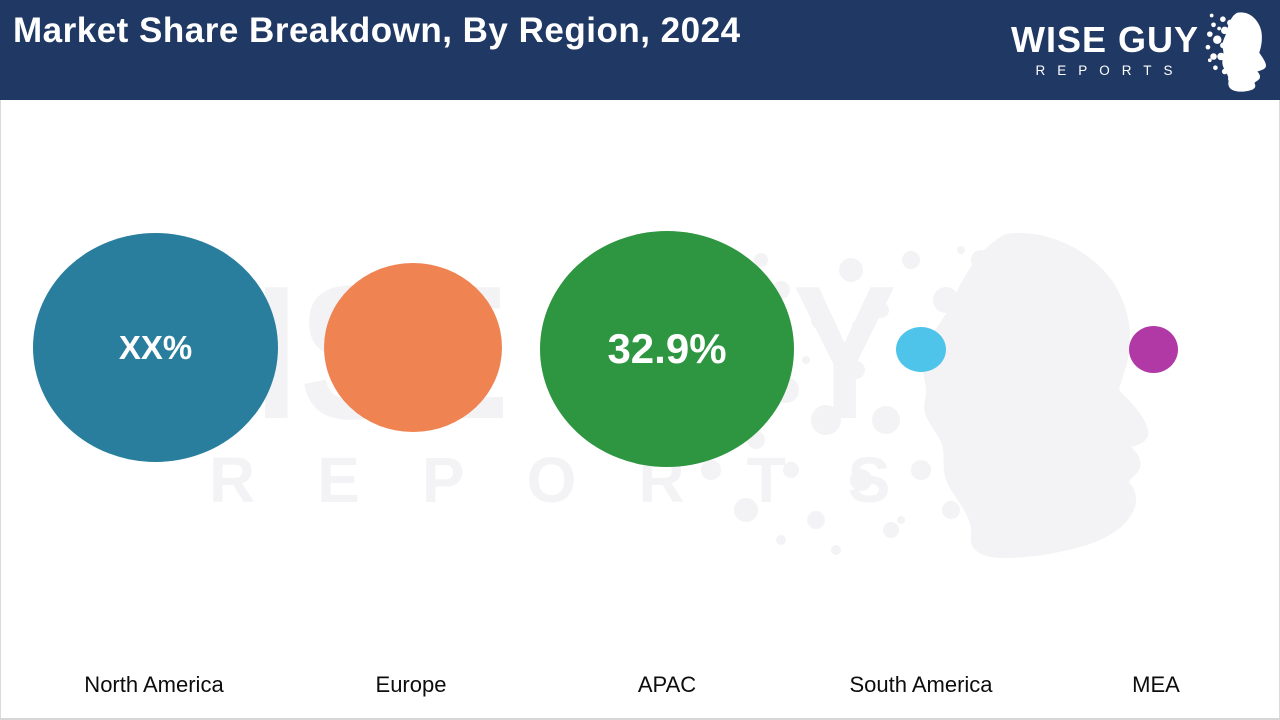 The height and width of the screenshot is (720, 1280). I want to click on bubble-north-america: XX%, so click(155, 347).